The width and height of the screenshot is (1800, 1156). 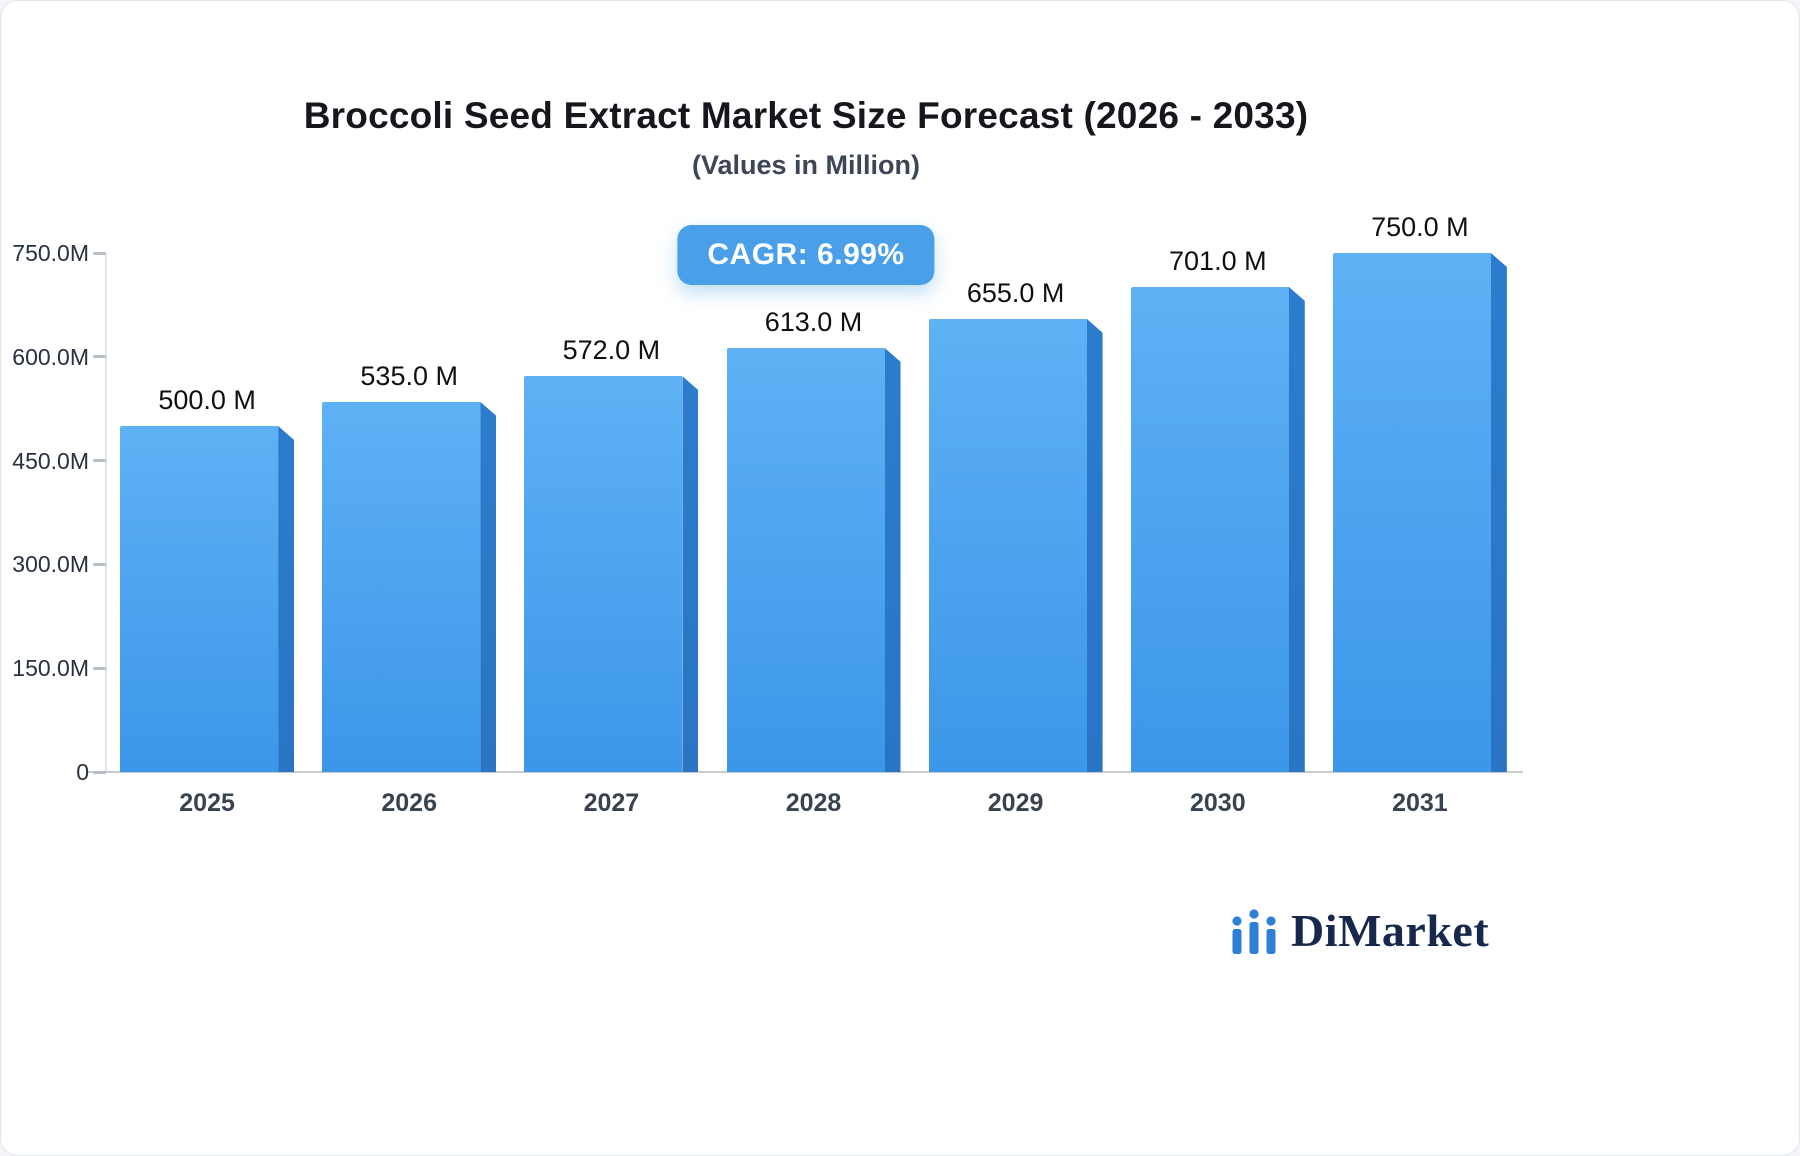 I want to click on cagr-badge: CAGR: 6.99%, so click(x=806, y=255).